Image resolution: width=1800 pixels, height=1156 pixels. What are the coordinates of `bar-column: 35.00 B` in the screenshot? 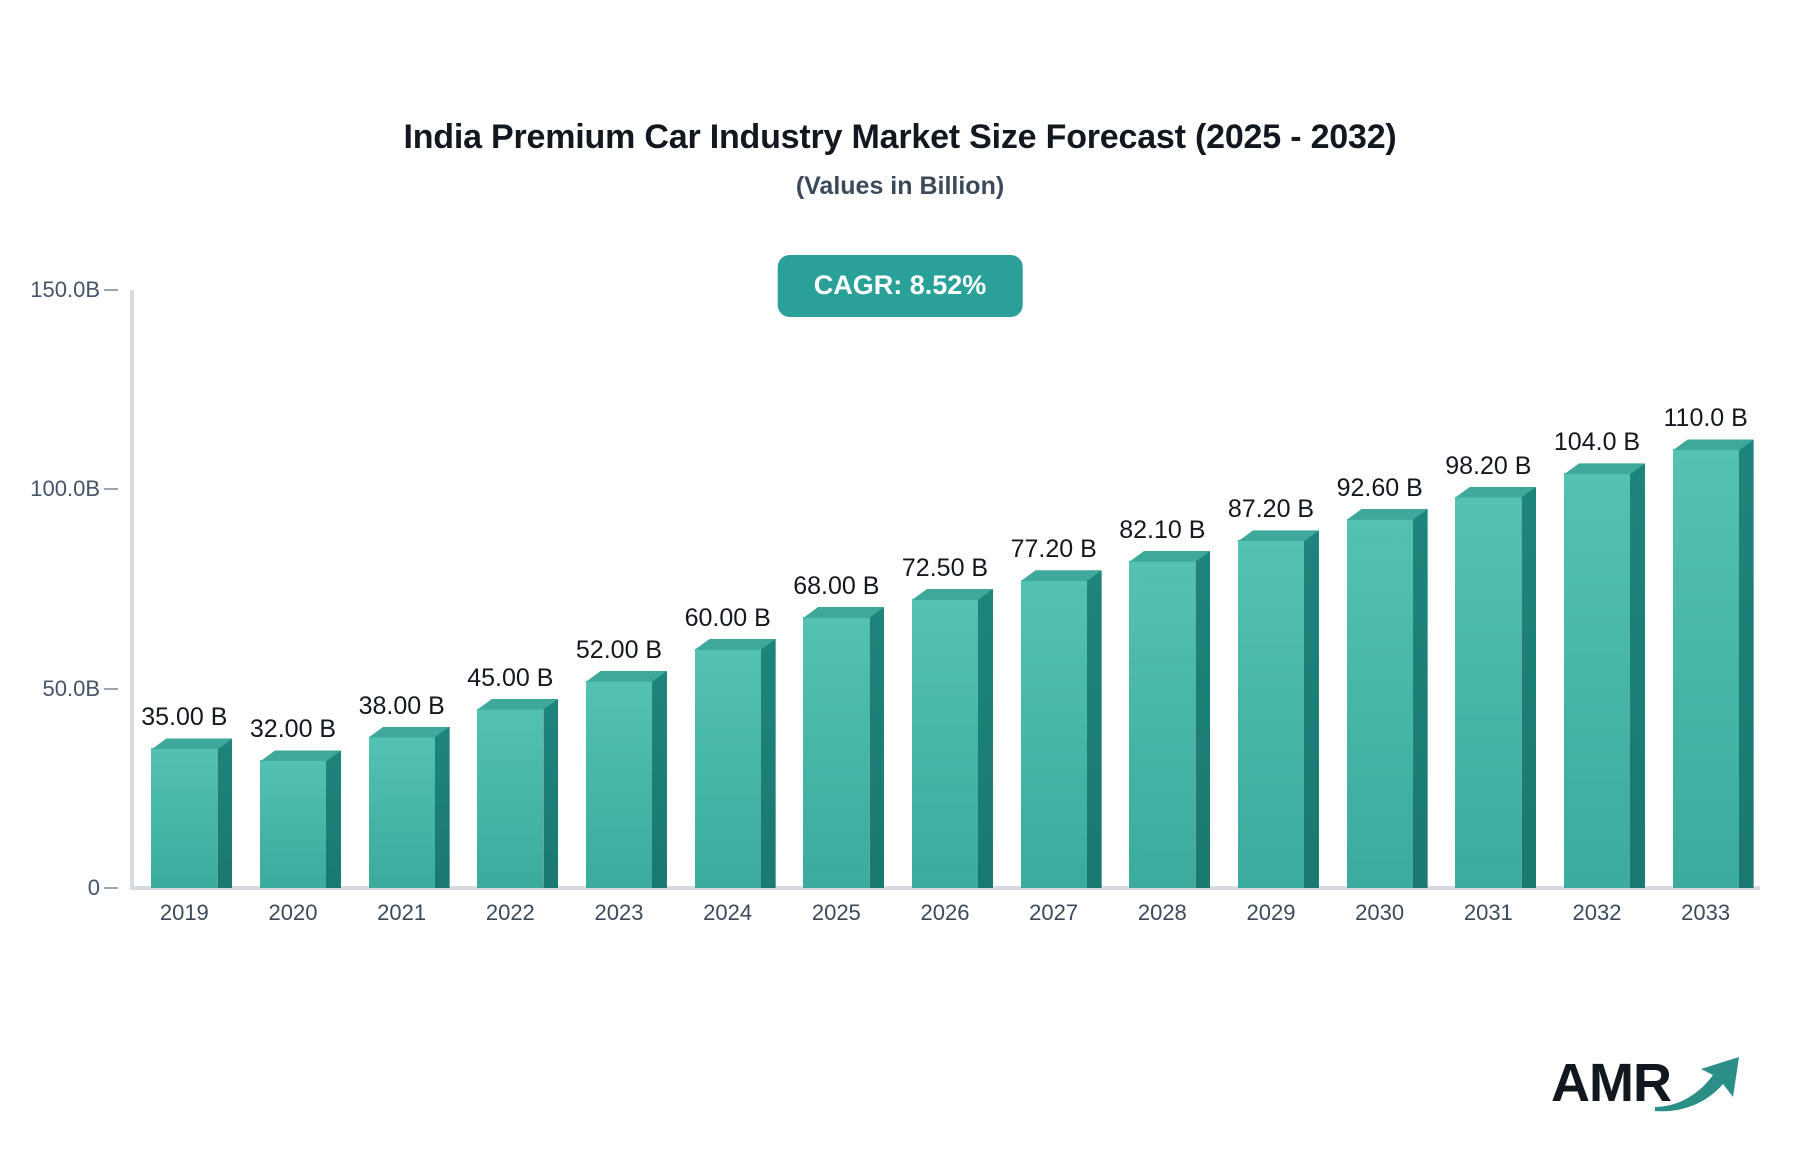 It's located at (187, 589).